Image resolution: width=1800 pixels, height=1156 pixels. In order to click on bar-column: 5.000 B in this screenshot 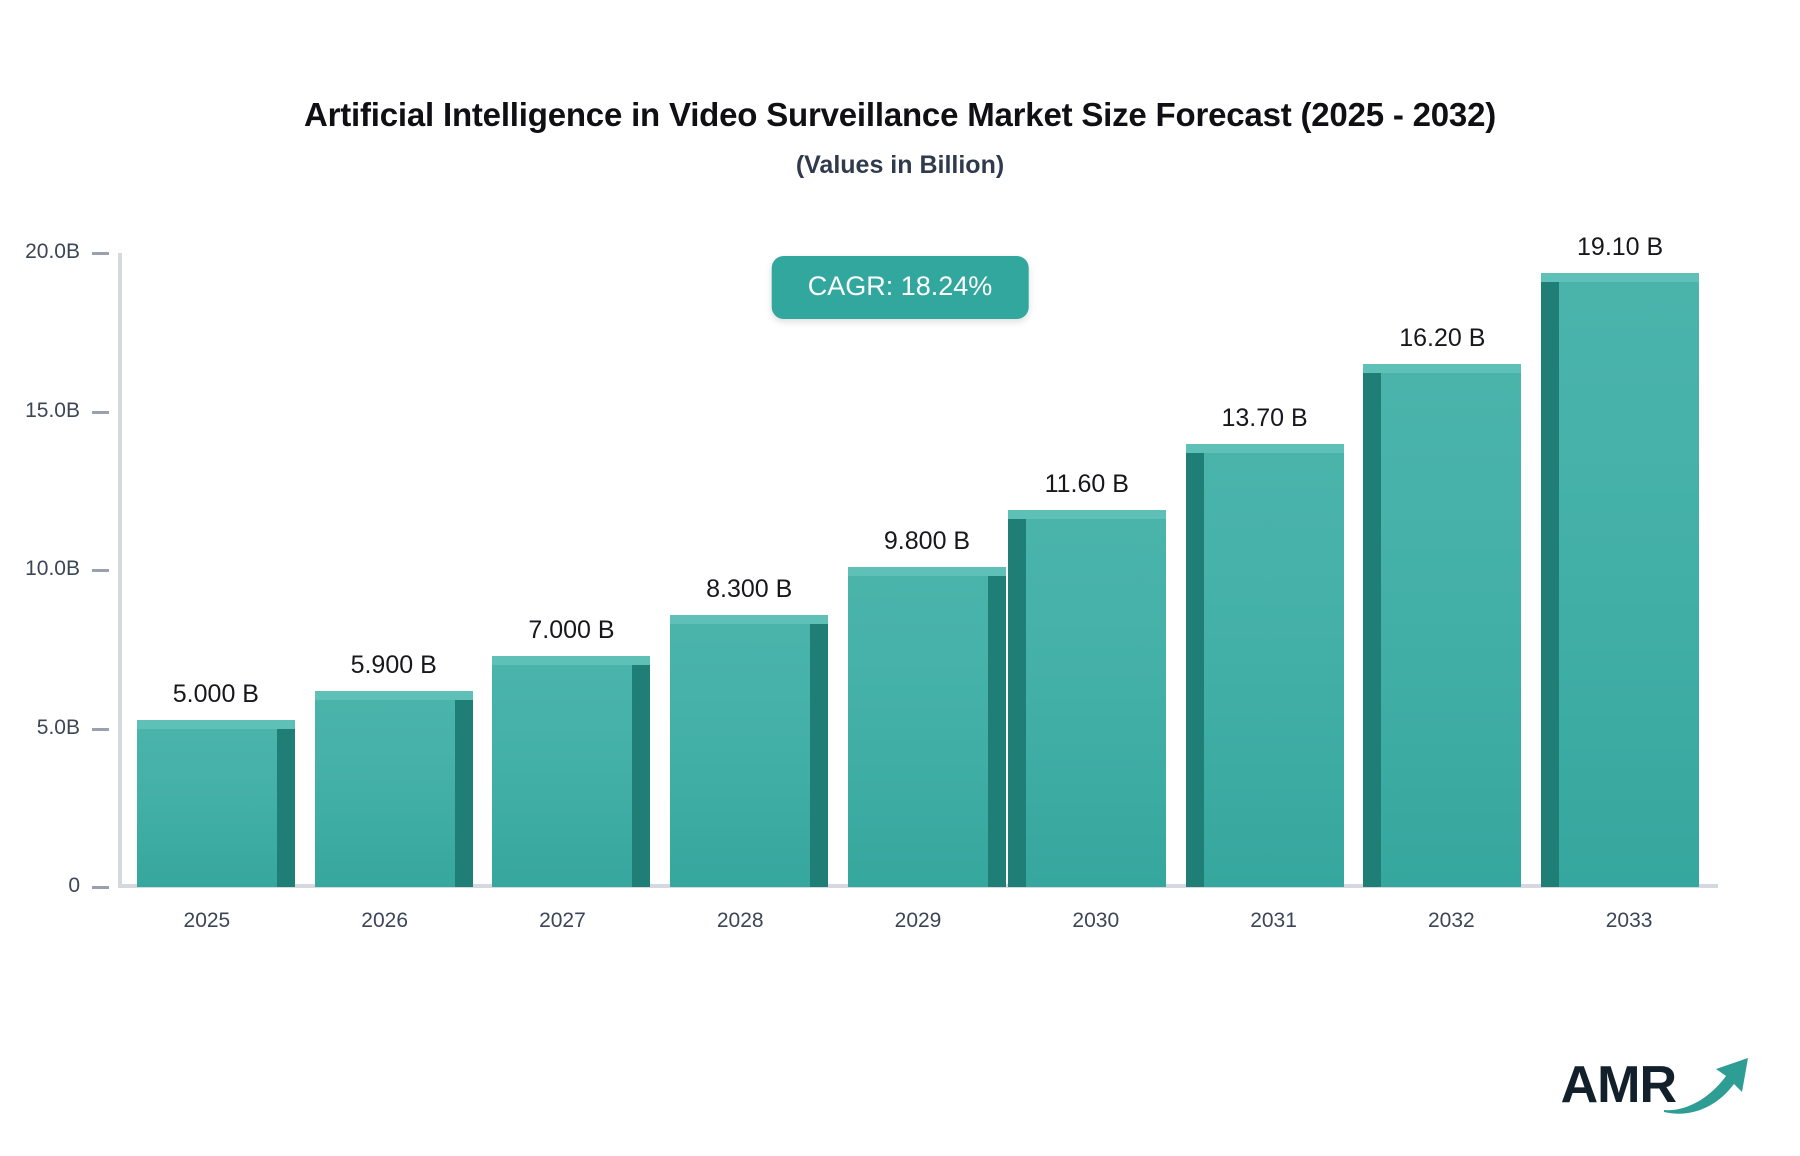, I will do `click(215, 570)`.